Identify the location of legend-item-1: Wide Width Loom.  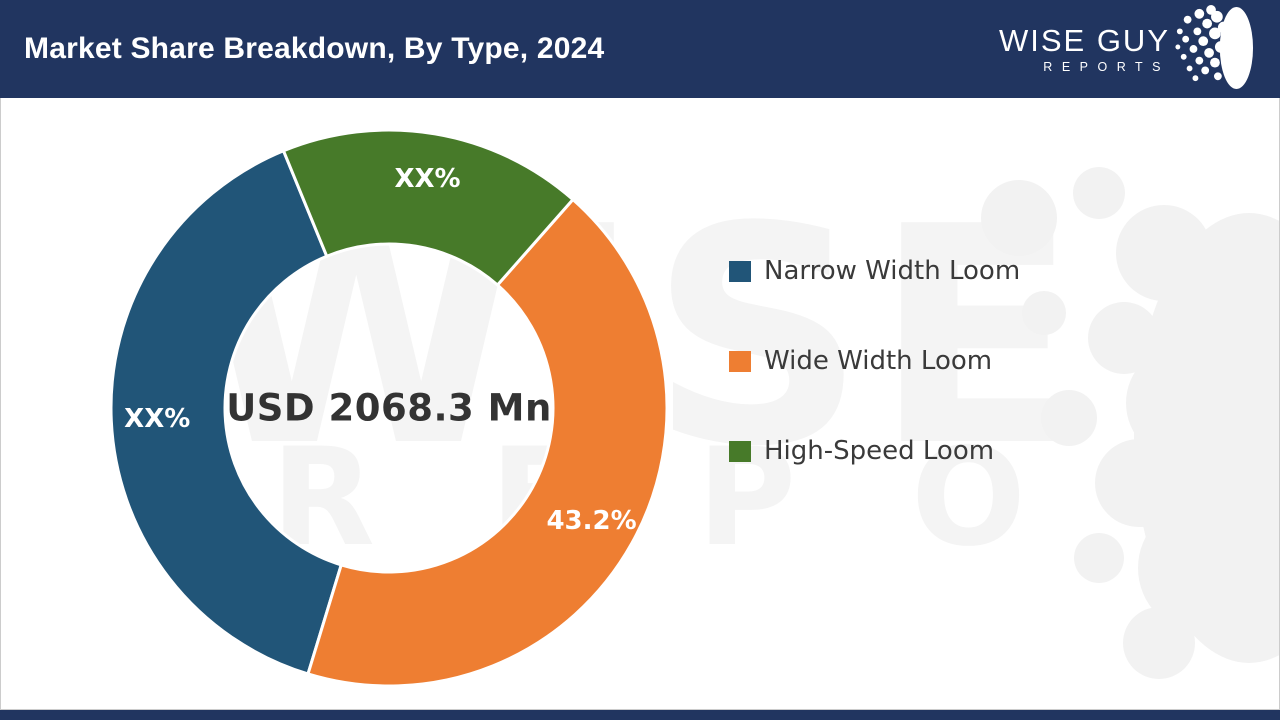
(874, 361).